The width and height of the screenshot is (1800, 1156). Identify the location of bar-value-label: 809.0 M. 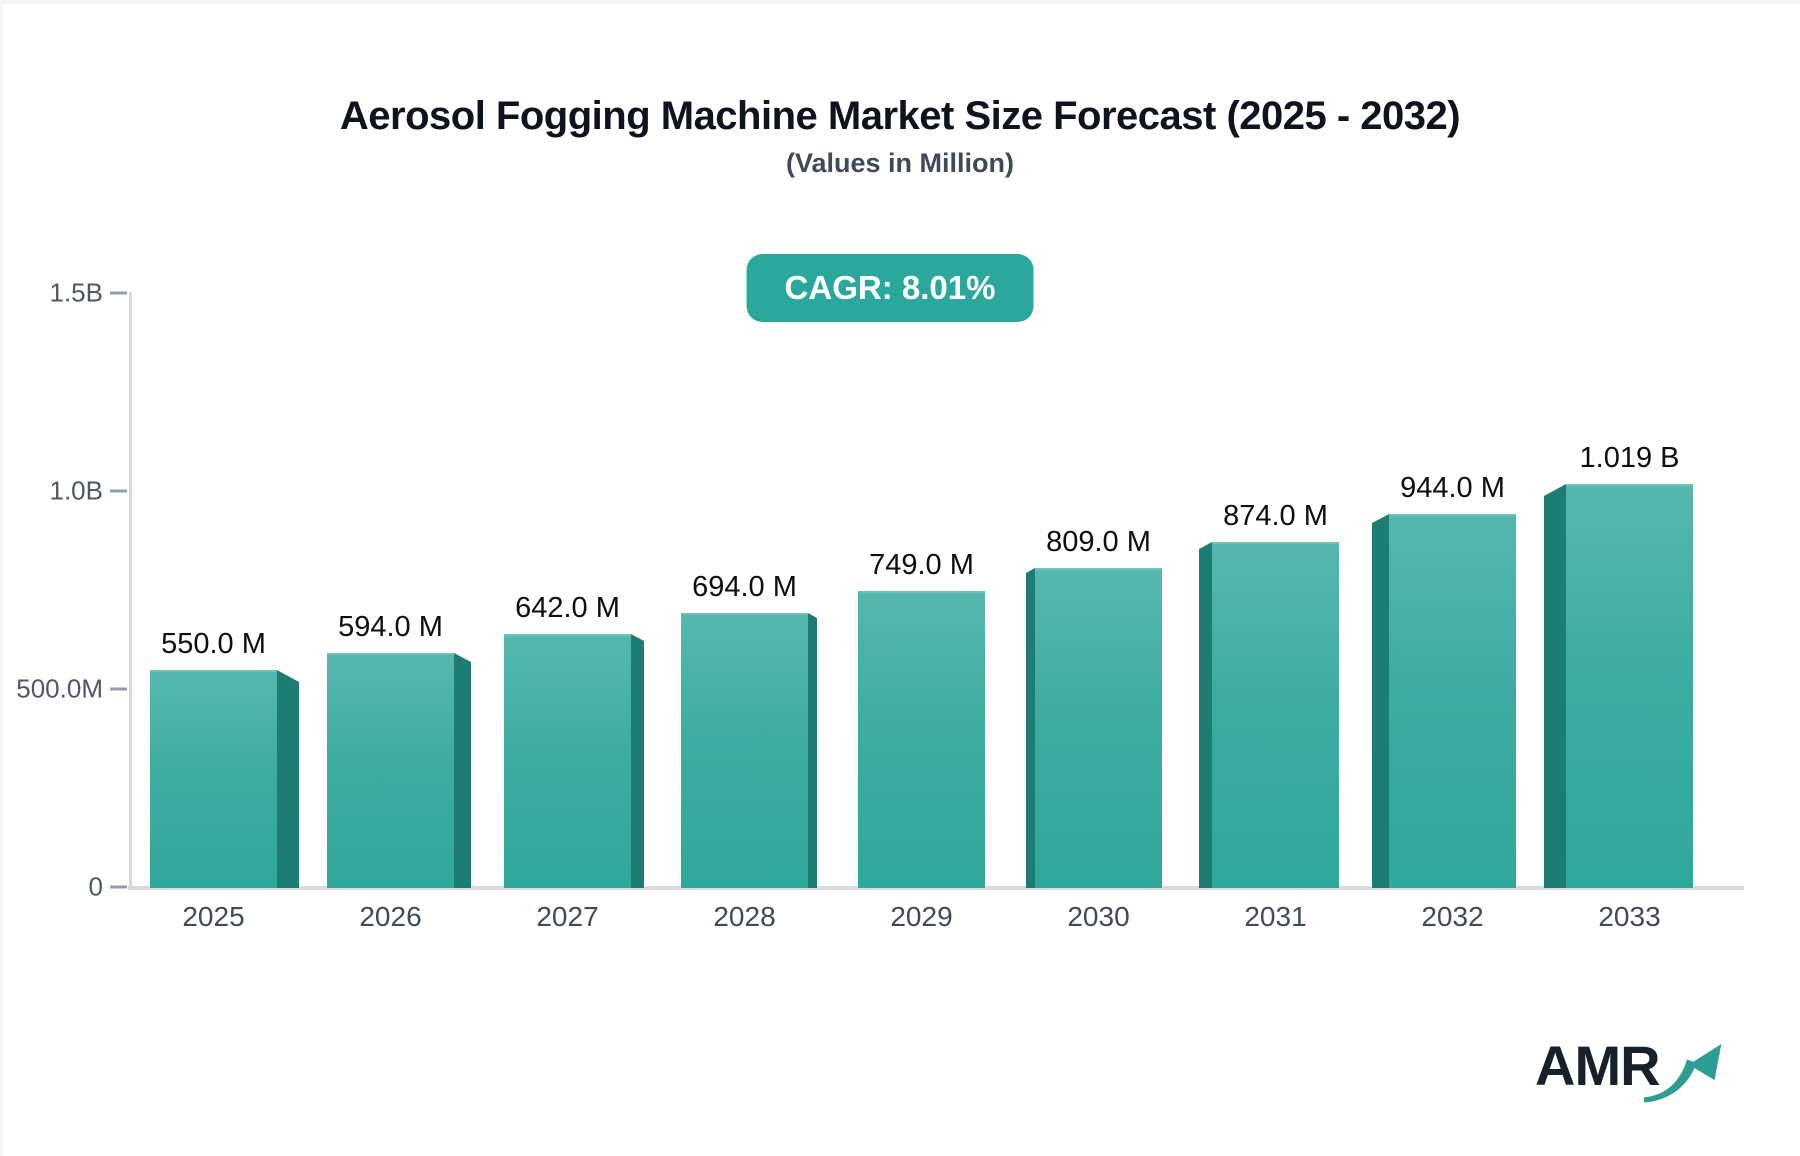
(1098, 542).